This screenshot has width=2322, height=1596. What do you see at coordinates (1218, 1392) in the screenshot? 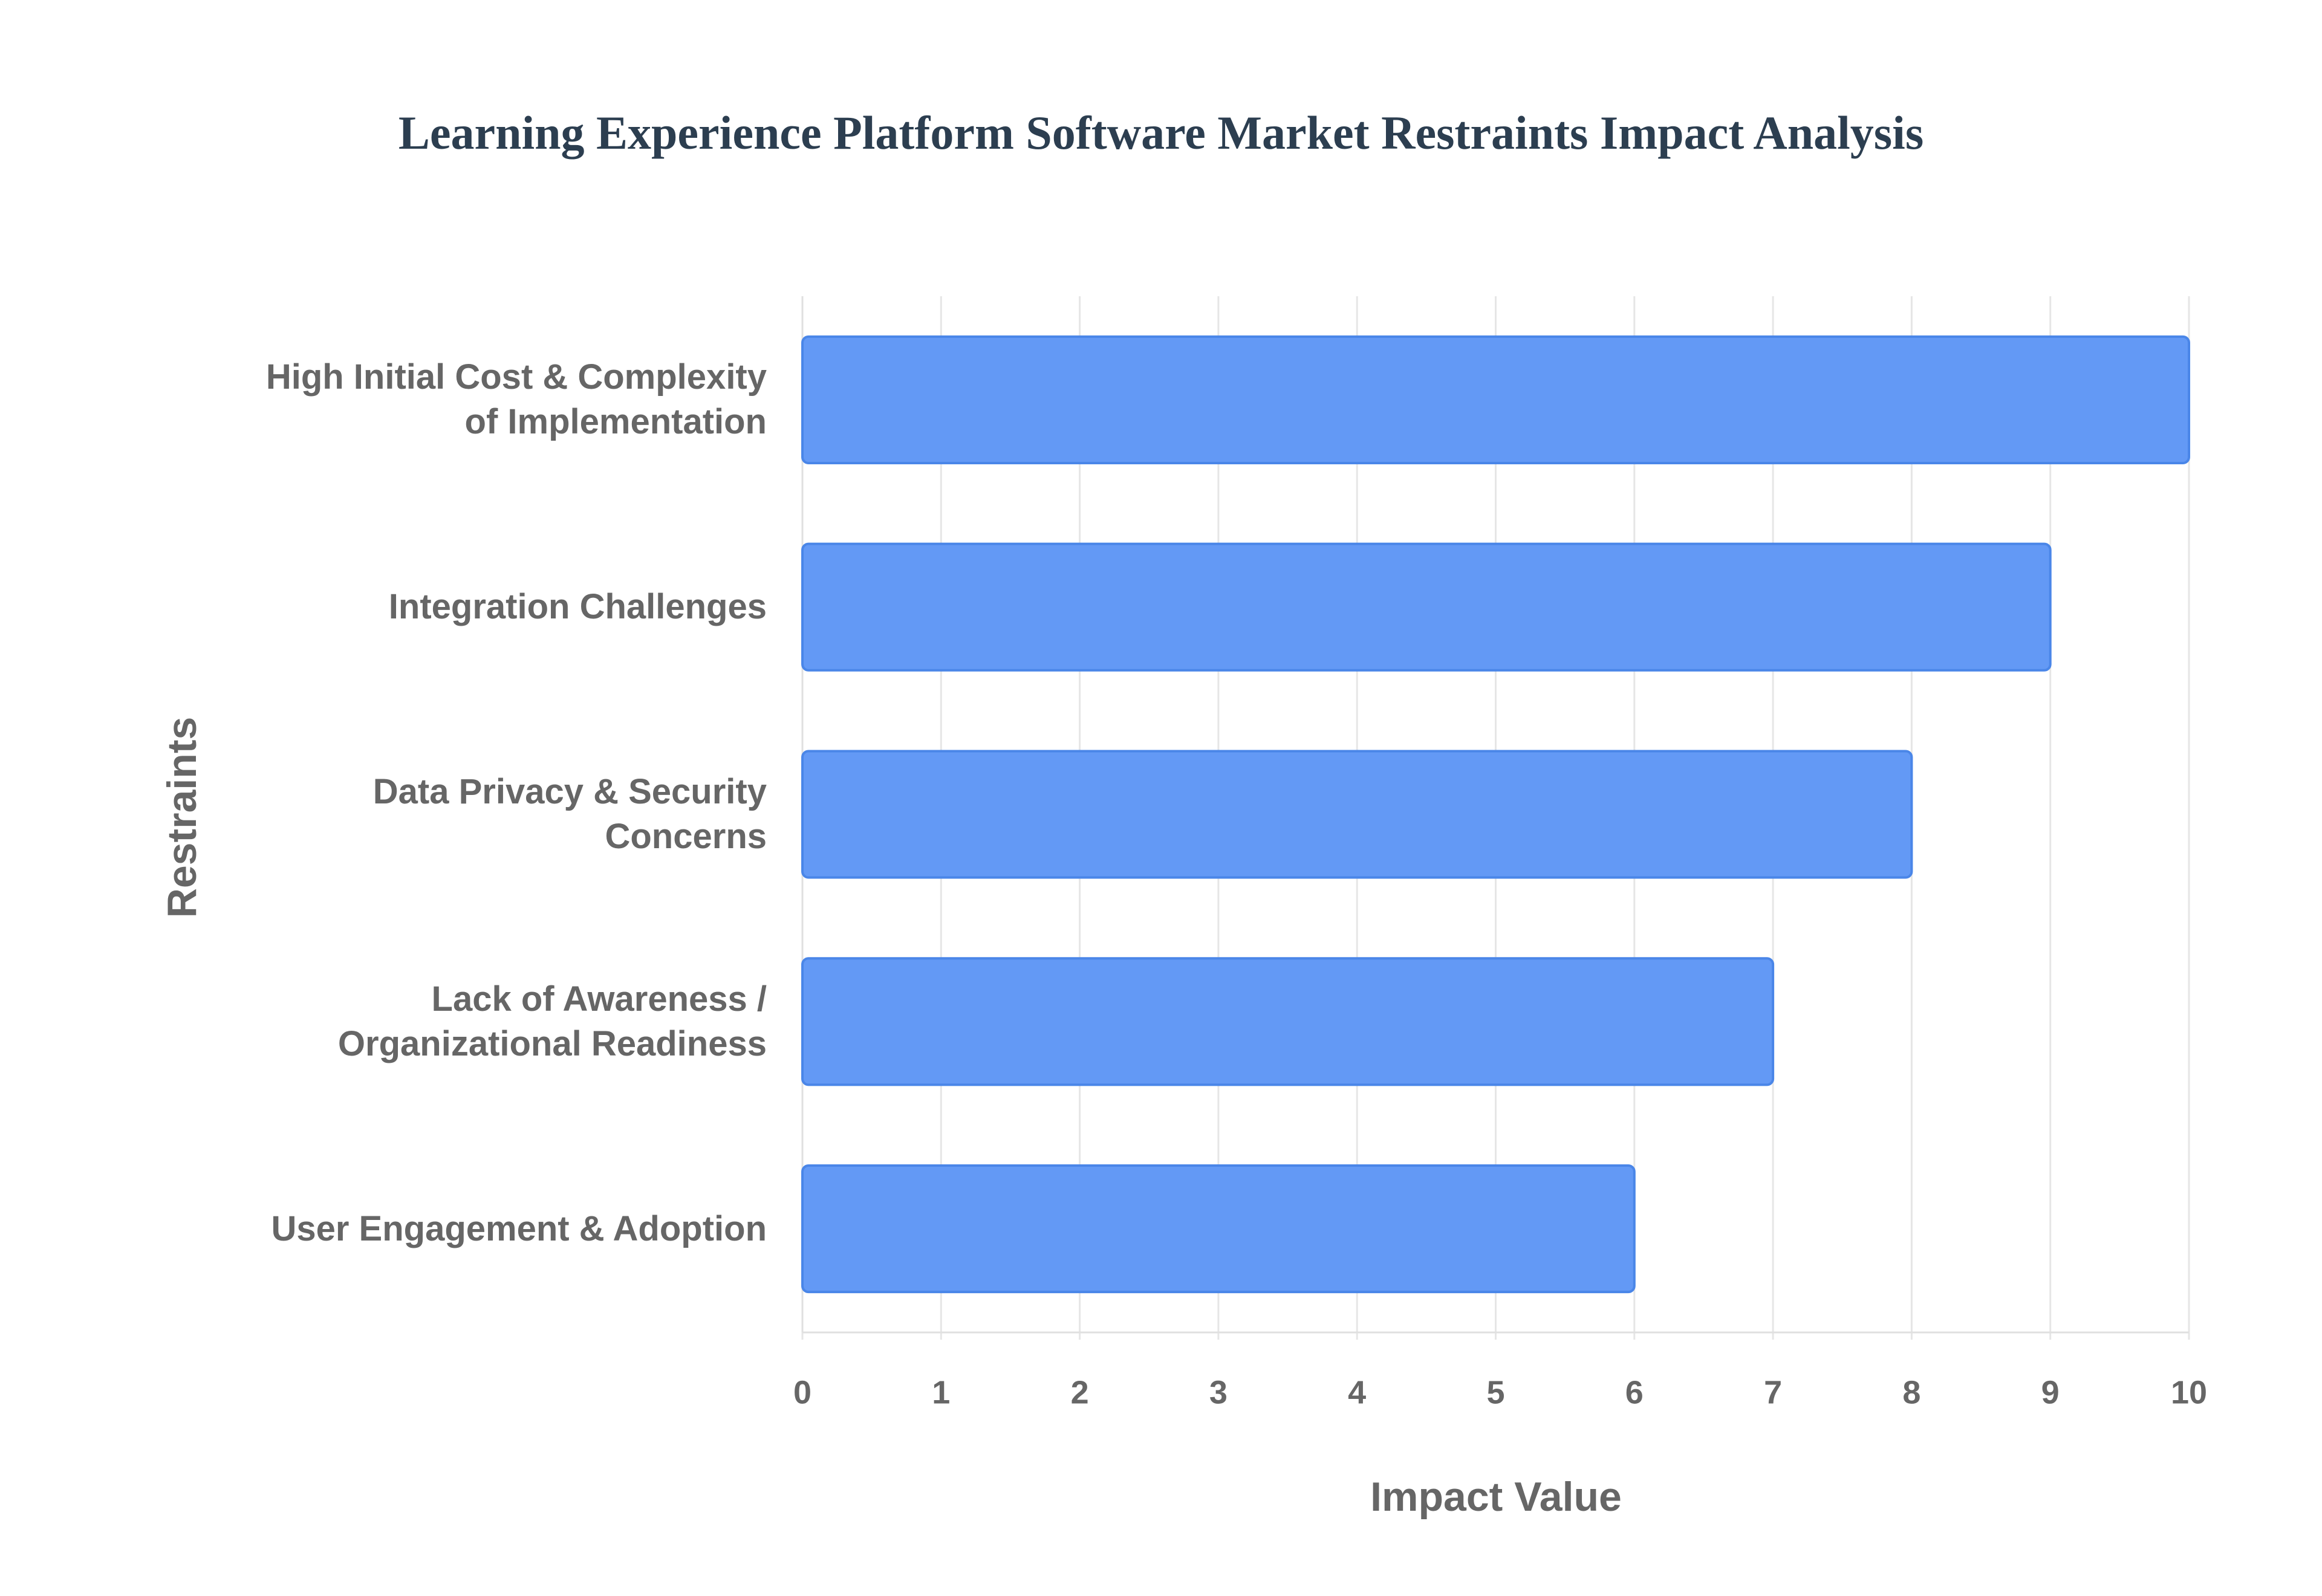
I see `x-tick-label: 3` at bounding box center [1218, 1392].